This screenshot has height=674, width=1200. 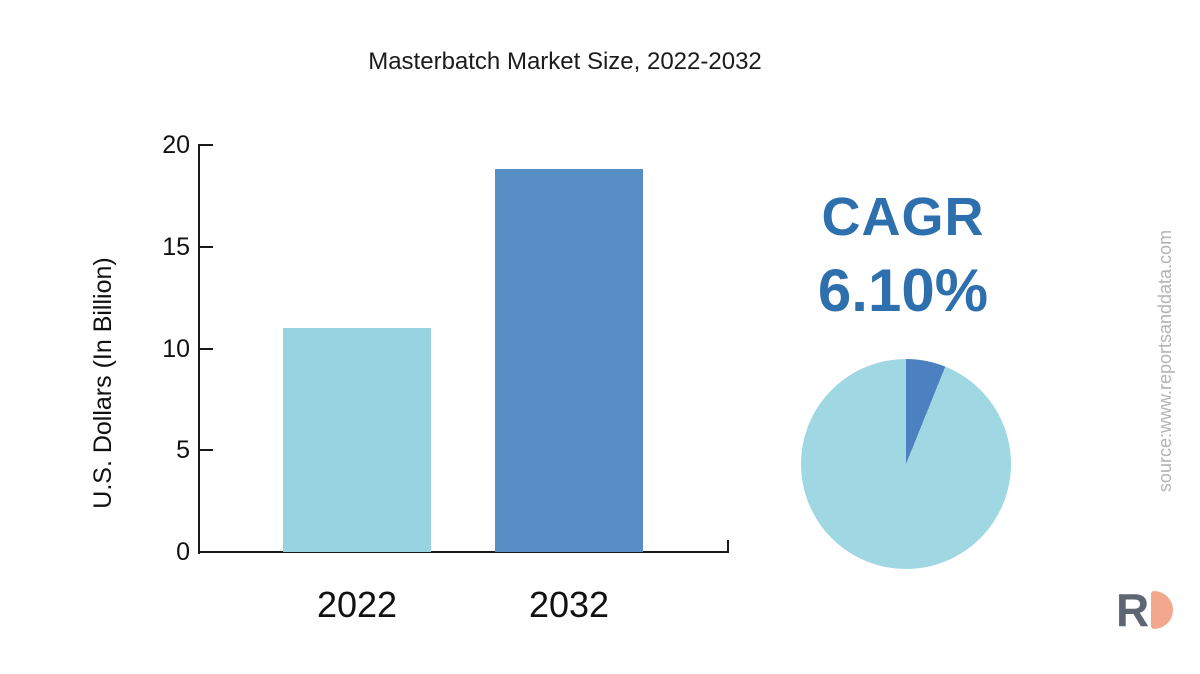 What do you see at coordinates (199, 349) in the screenshot?
I see `y-axis-line` at bounding box center [199, 349].